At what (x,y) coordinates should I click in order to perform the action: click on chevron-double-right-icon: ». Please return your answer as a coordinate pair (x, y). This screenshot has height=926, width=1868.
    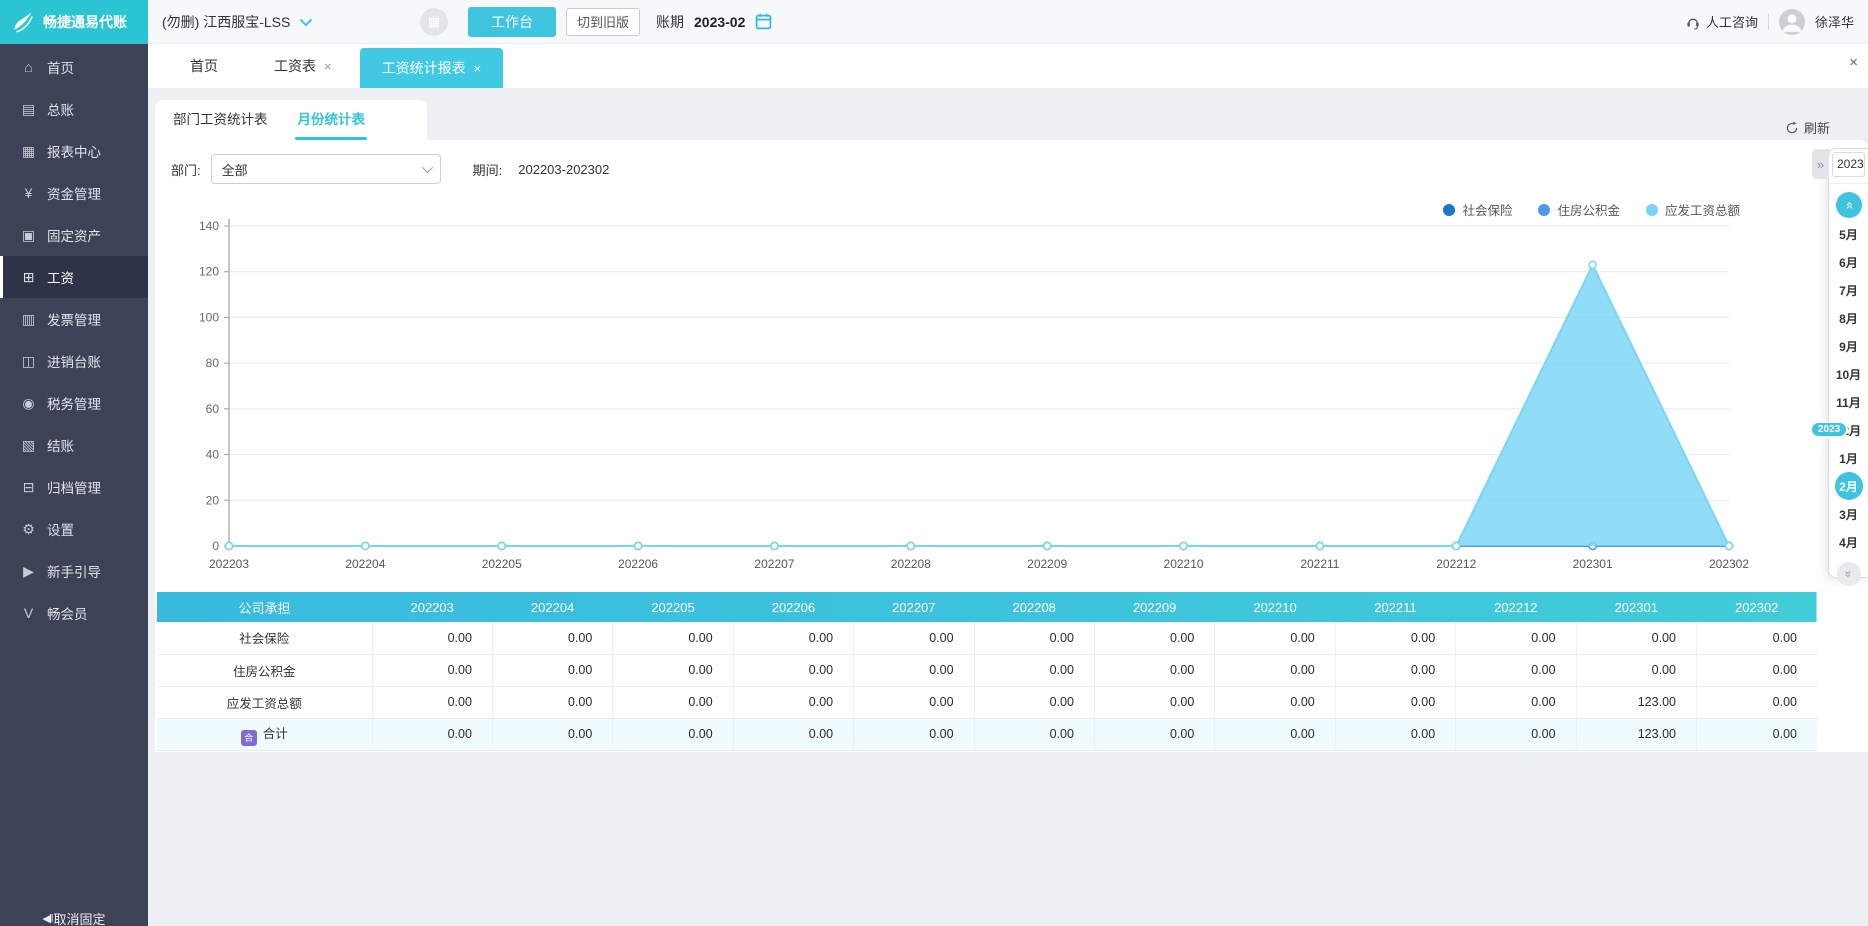
    Looking at the image, I should click on (1820, 164).